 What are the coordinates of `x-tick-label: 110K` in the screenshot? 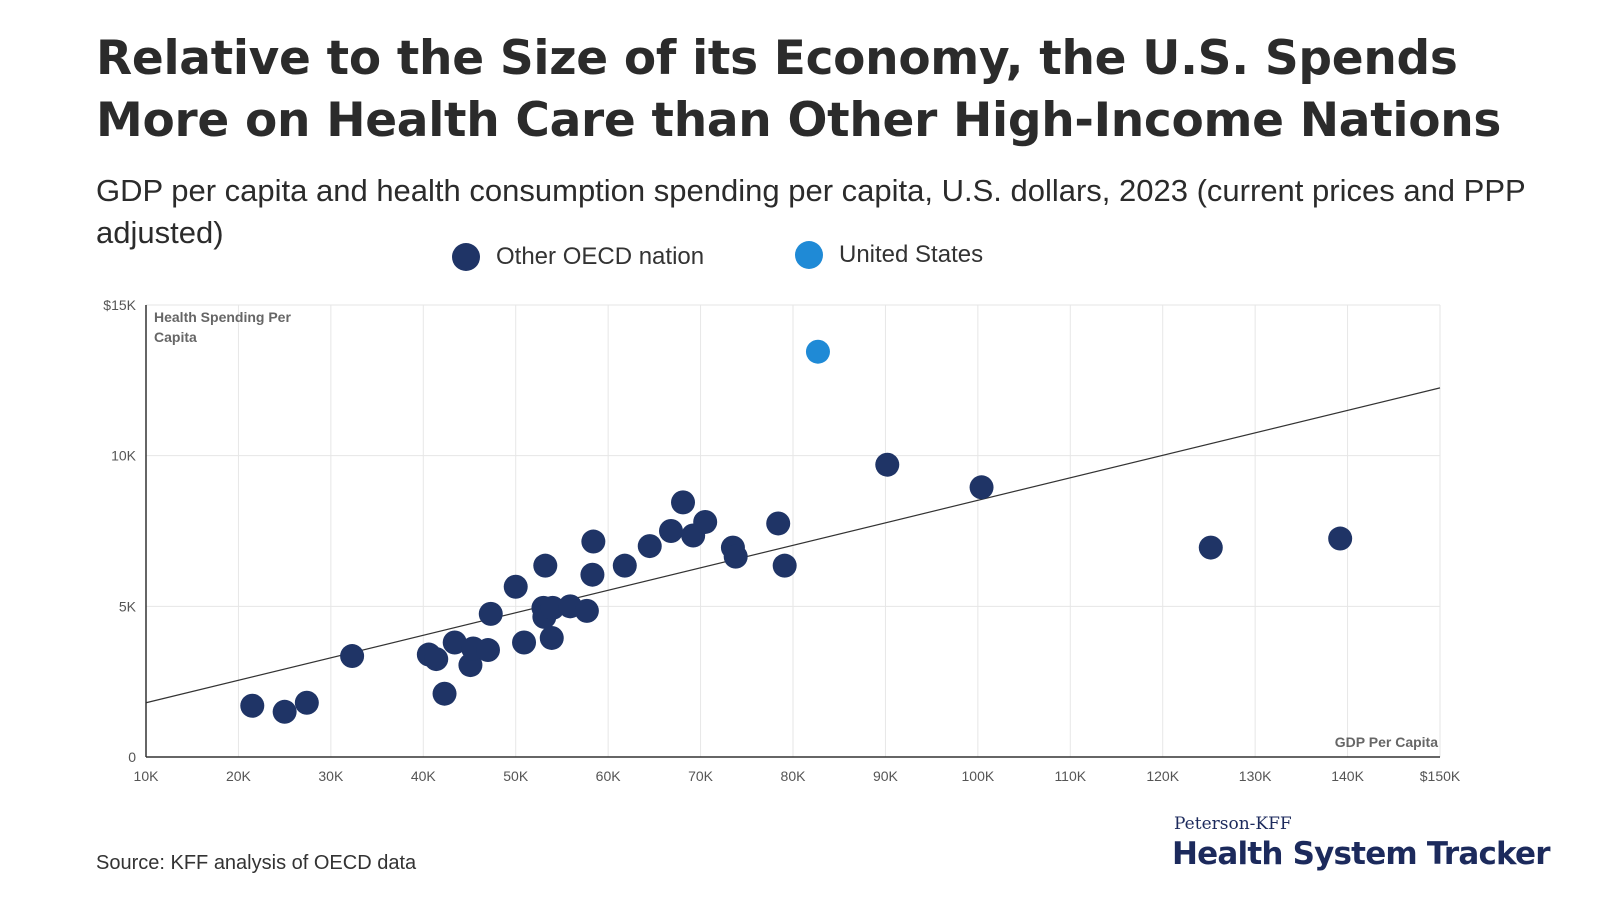 It's located at (1070, 776).